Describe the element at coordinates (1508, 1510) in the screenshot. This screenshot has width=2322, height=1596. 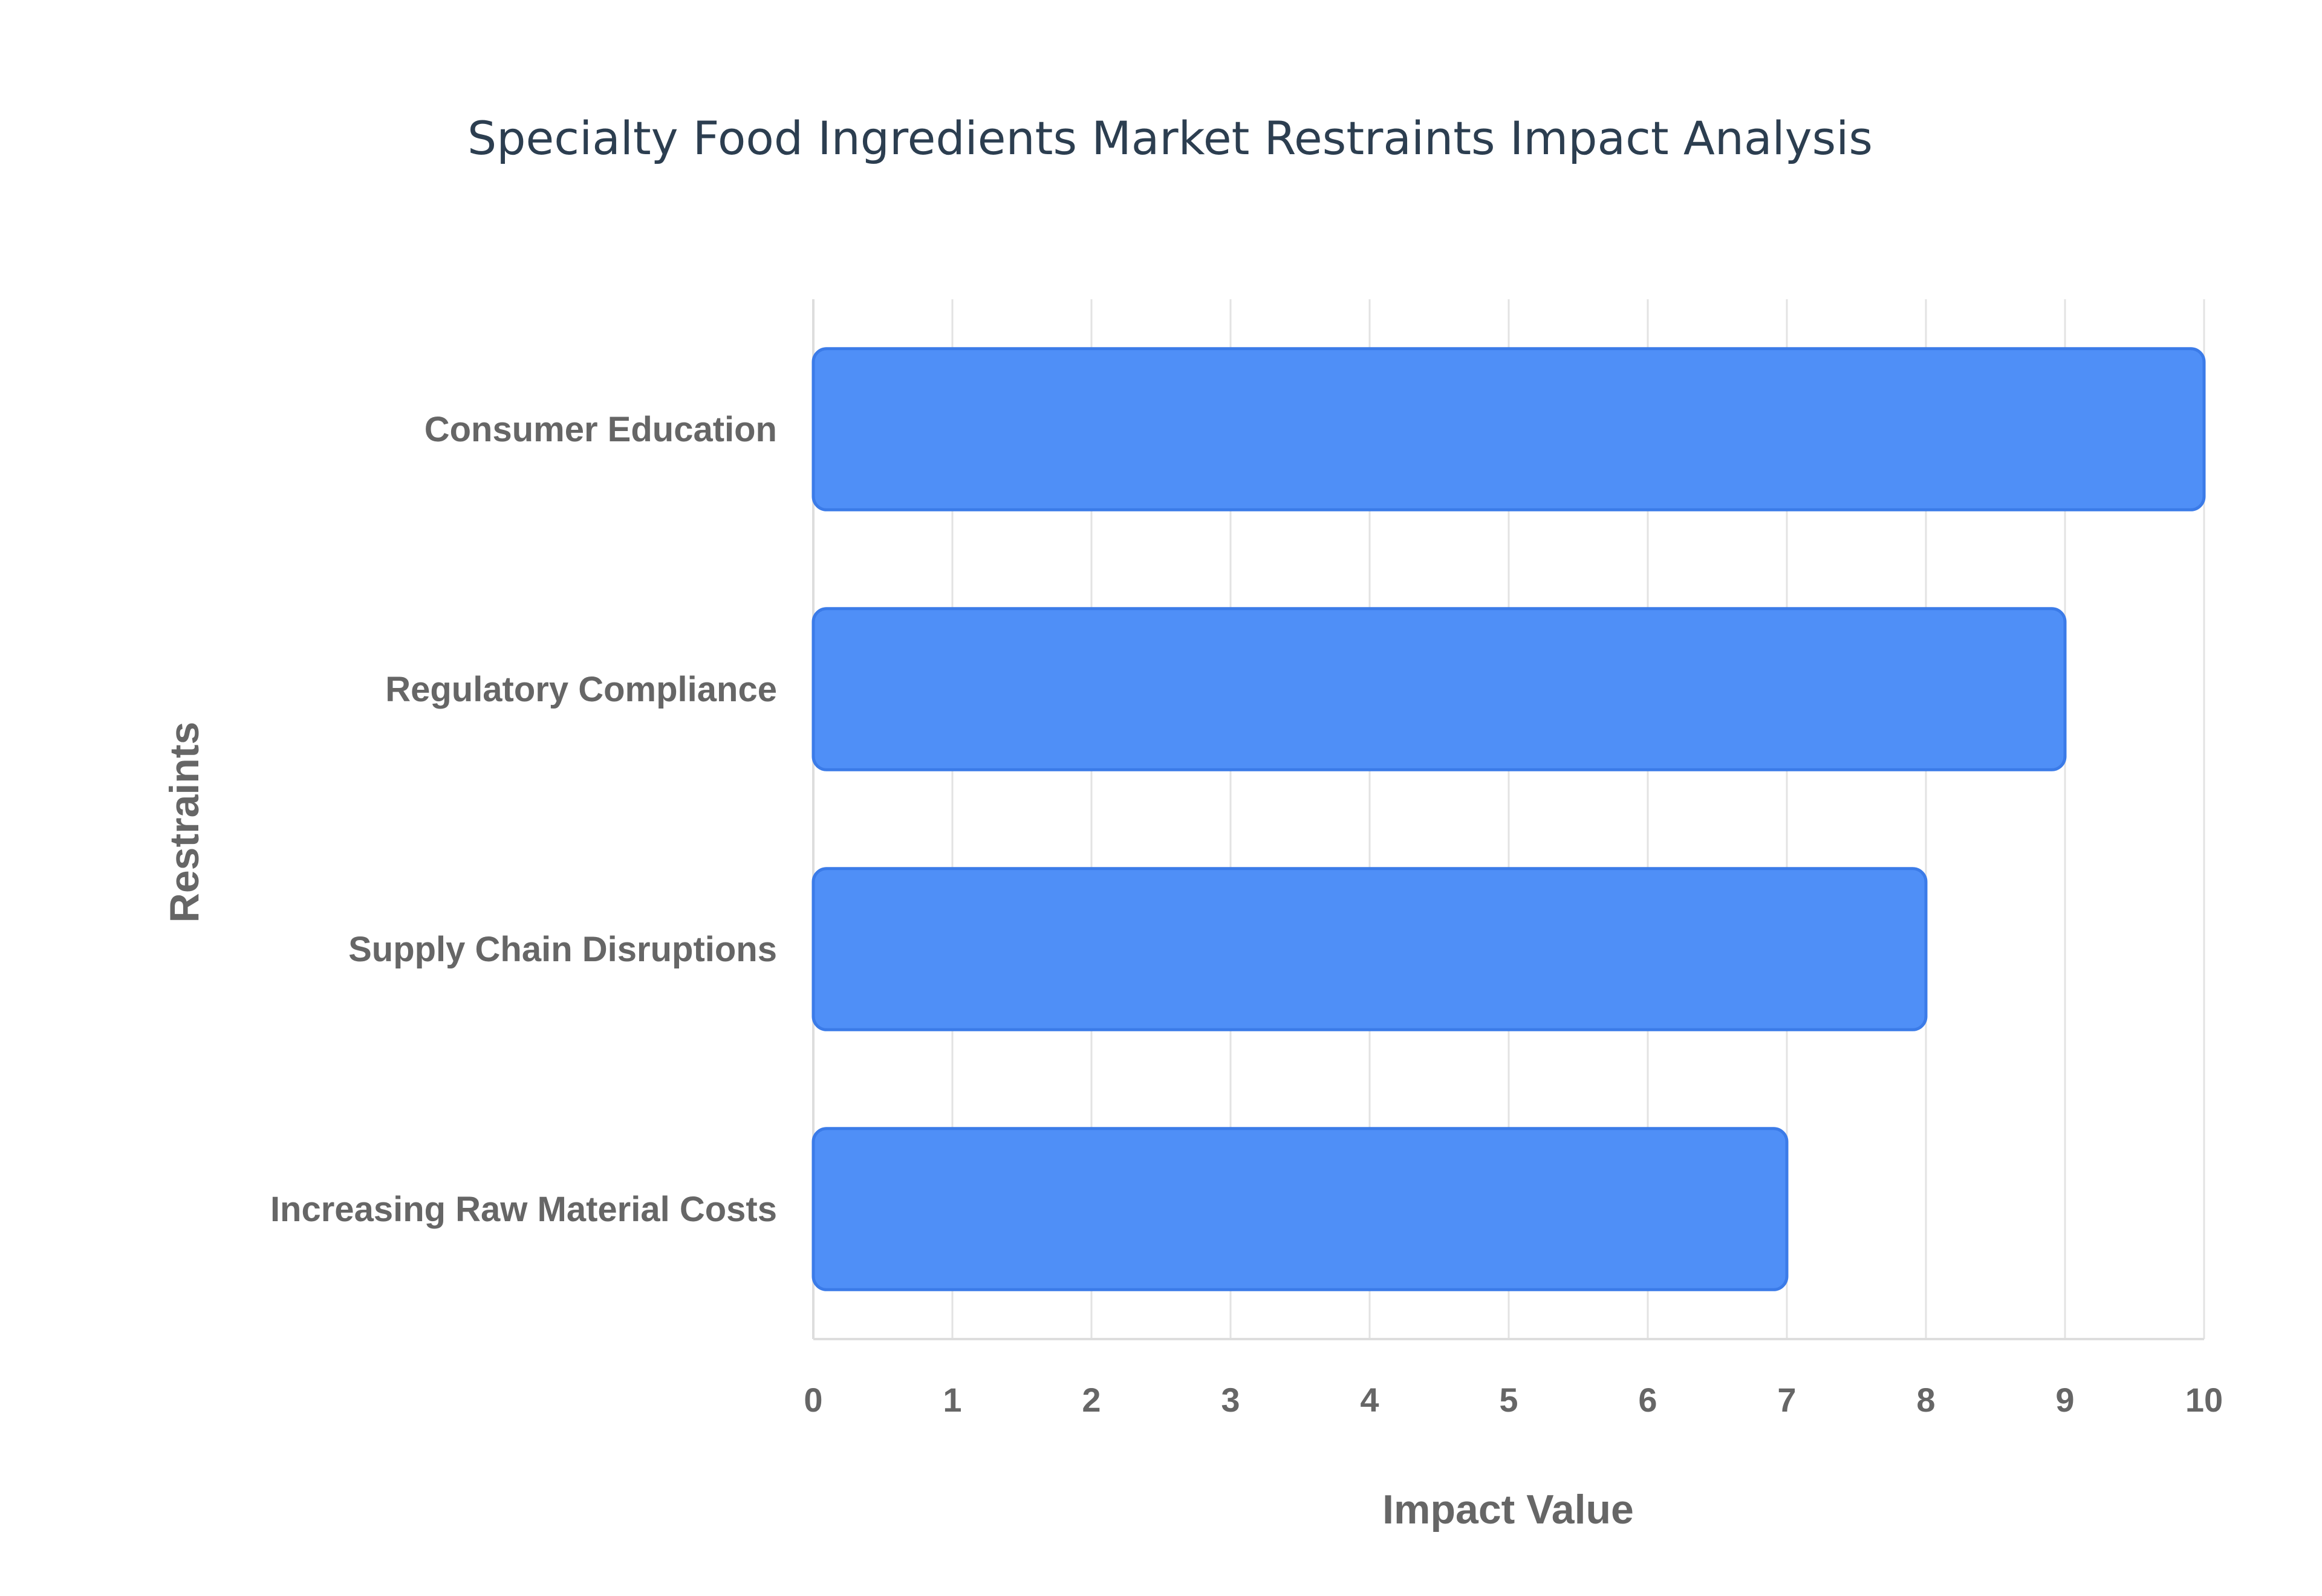
I see `x-axis-title: Impact Value` at that location.